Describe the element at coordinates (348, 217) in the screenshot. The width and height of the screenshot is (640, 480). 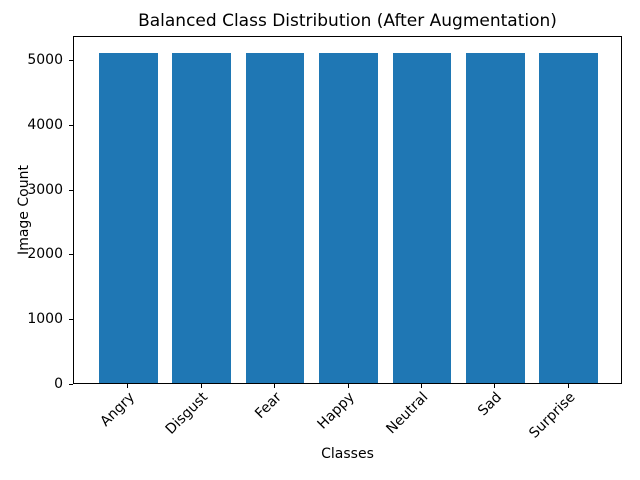
I see `bar-happy` at that location.